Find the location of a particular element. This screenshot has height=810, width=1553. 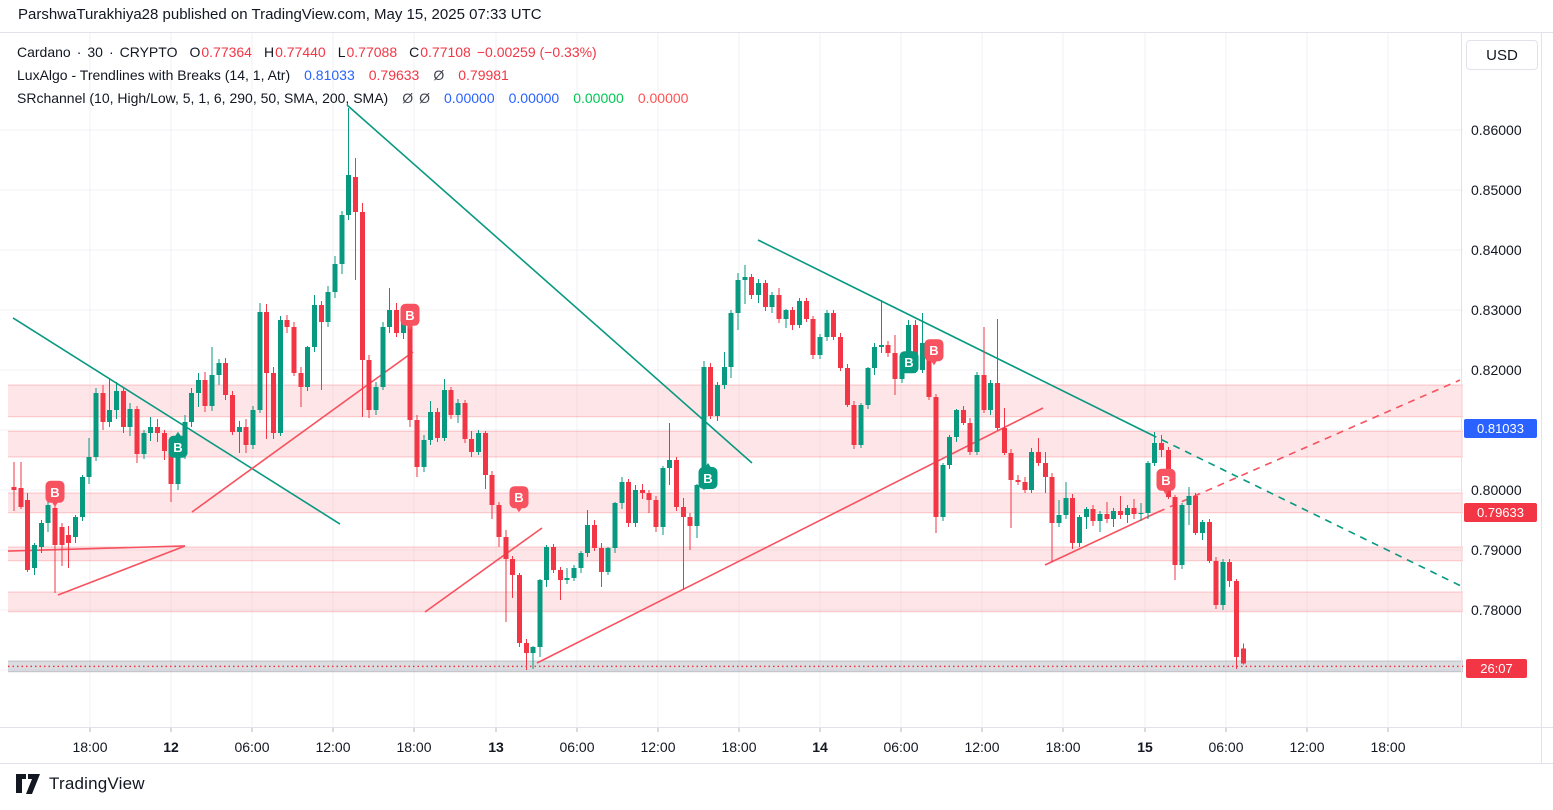

gray-zone is located at coordinates (735, 666).